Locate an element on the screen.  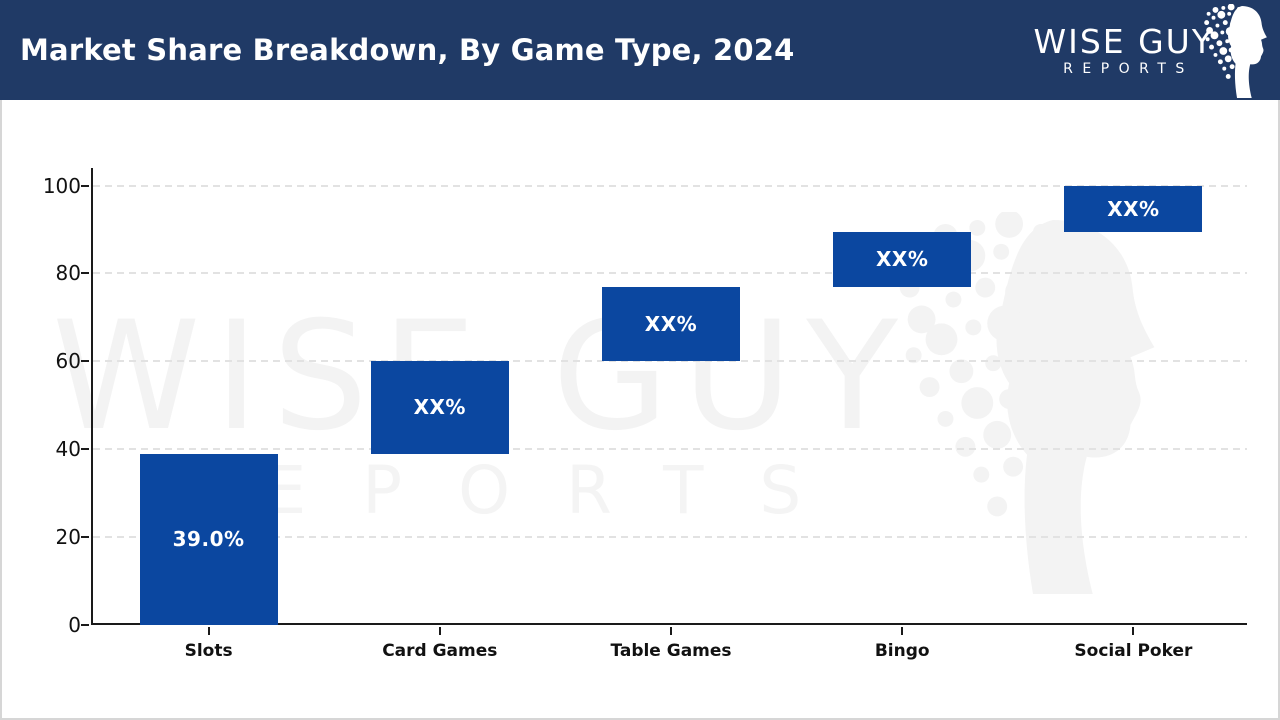
bar: 39.0% is located at coordinates (208, 539).